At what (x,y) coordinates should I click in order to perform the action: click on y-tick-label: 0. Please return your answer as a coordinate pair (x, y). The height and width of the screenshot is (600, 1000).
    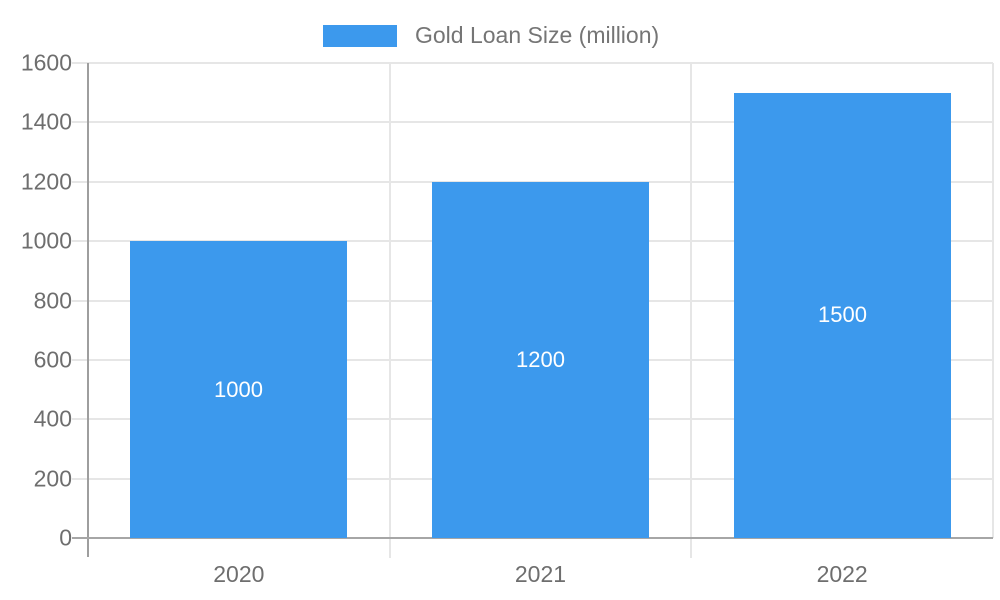
    Looking at the image, I should click on (65, 537).